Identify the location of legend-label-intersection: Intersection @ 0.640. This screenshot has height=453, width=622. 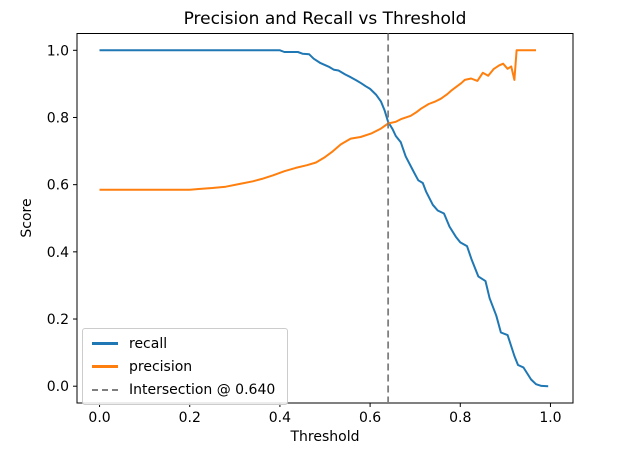
(202, 389).